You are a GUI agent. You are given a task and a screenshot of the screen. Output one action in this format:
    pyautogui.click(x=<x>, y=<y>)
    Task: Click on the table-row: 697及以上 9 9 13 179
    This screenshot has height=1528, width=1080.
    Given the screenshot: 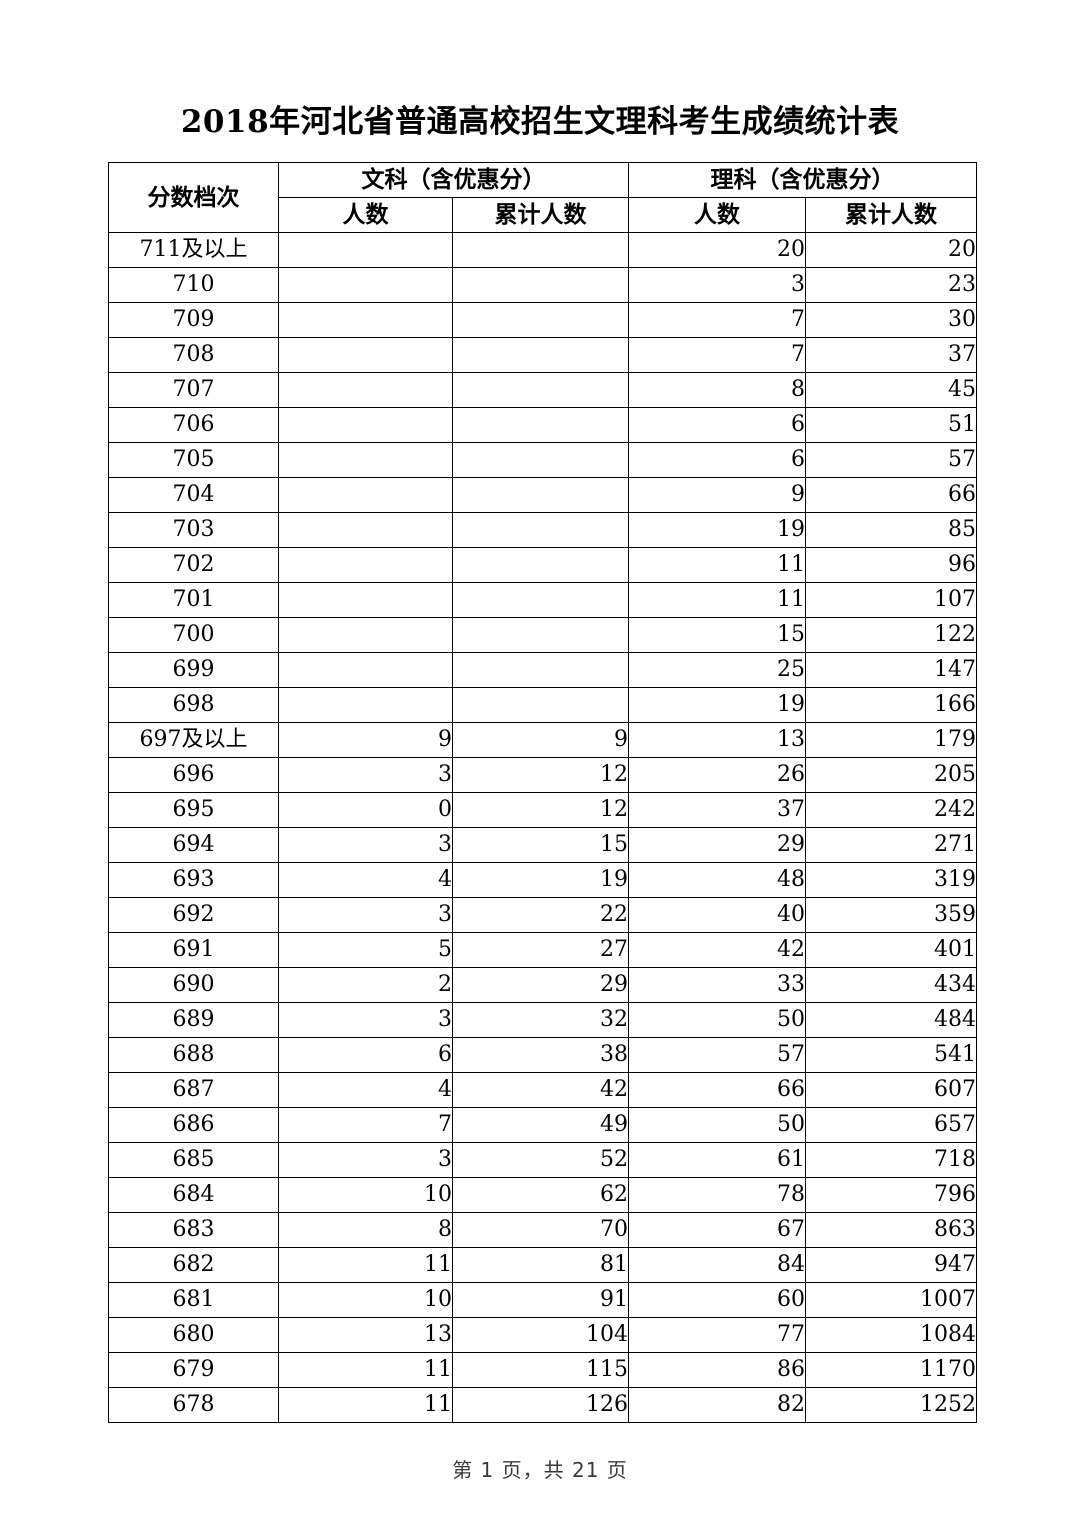 What is the action you would take?
    pyautogui.click(x=542, y=740)
    